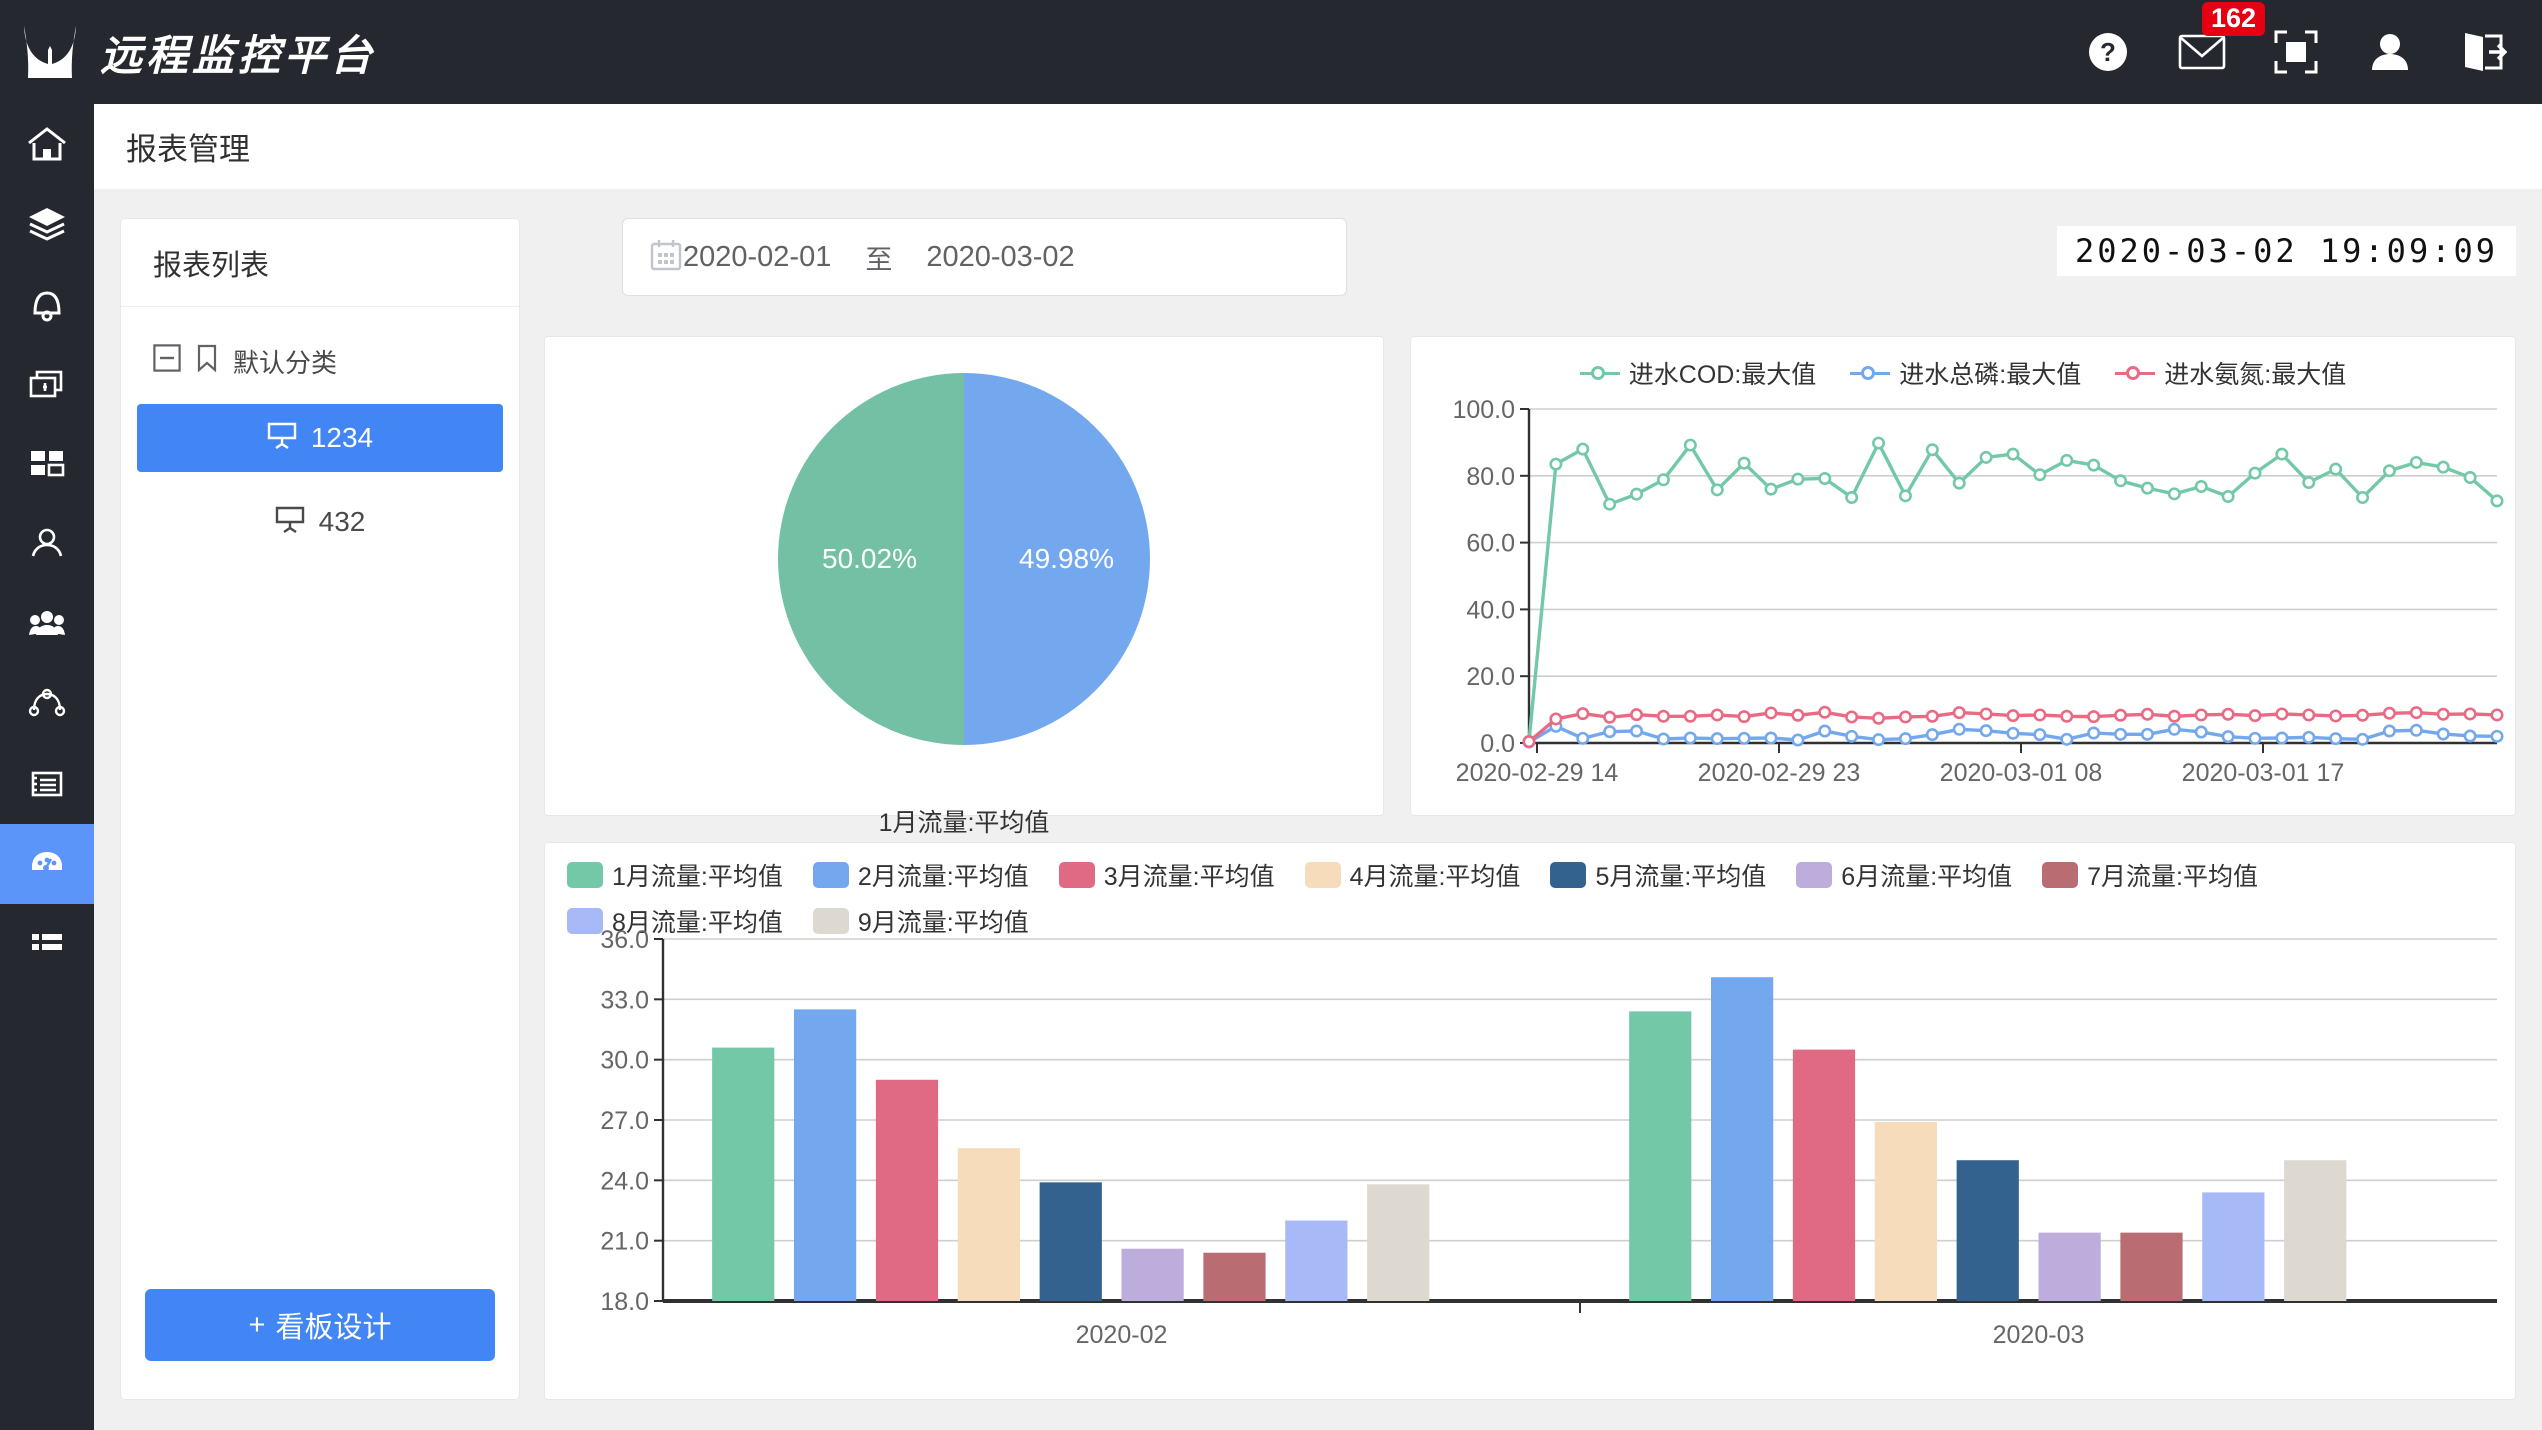 This screenshot has width=2542, height=1430. What do you see at coordinates (1318, 147) in the screenshot?
I see `page-header: 报表管理` at bounding box center [1318, 147].